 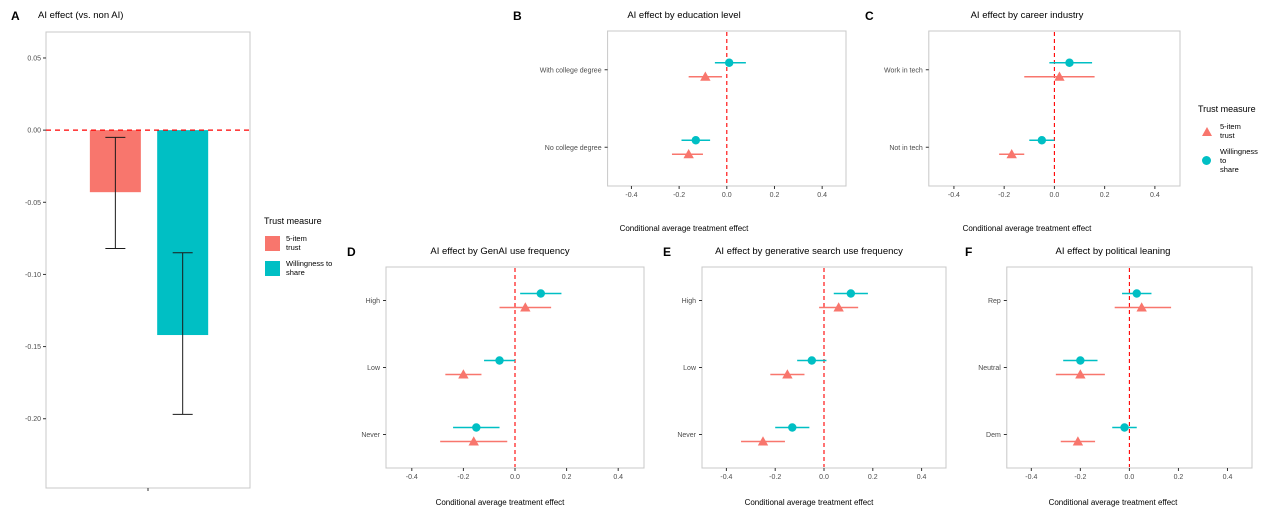 I want to click on panel-e-pointrange-chart: -0.4 -0.2 0.0 0.2 0.4 High Low Never, so click(x=812, y=373).